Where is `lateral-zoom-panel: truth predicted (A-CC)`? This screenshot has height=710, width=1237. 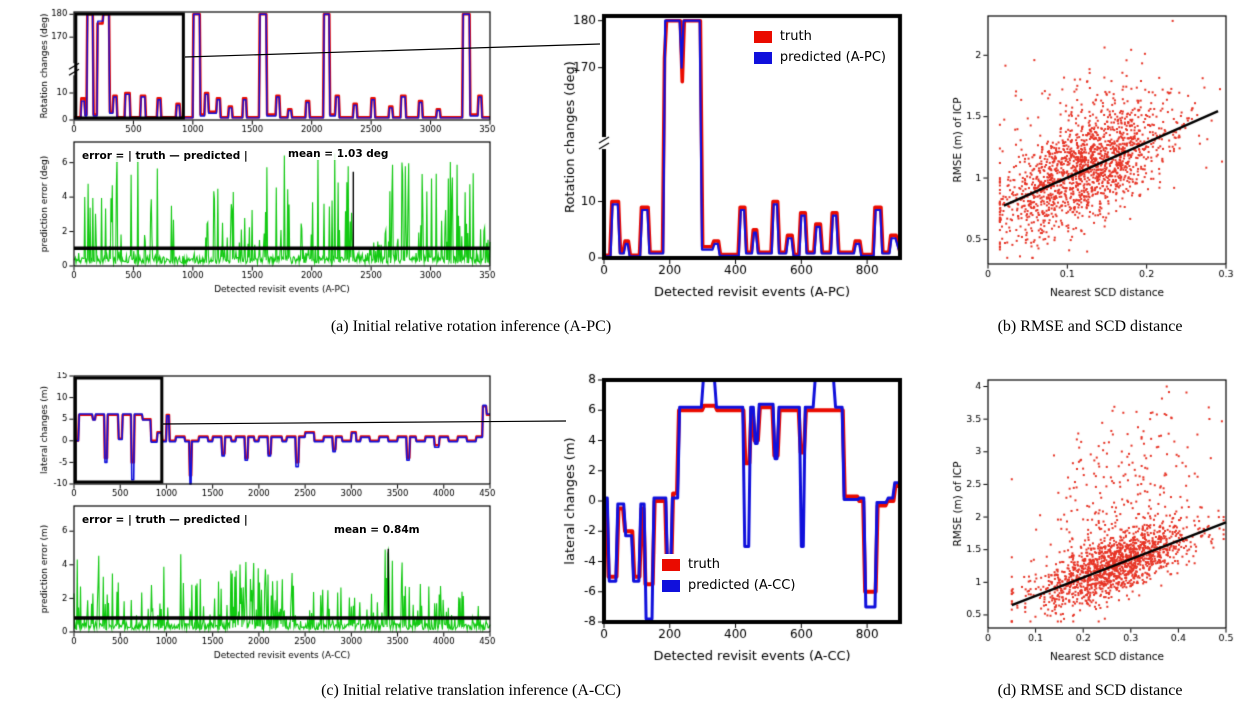 lateral-zoom-panel: truth predicted (A-CC) is located at coordinates (732, 518).